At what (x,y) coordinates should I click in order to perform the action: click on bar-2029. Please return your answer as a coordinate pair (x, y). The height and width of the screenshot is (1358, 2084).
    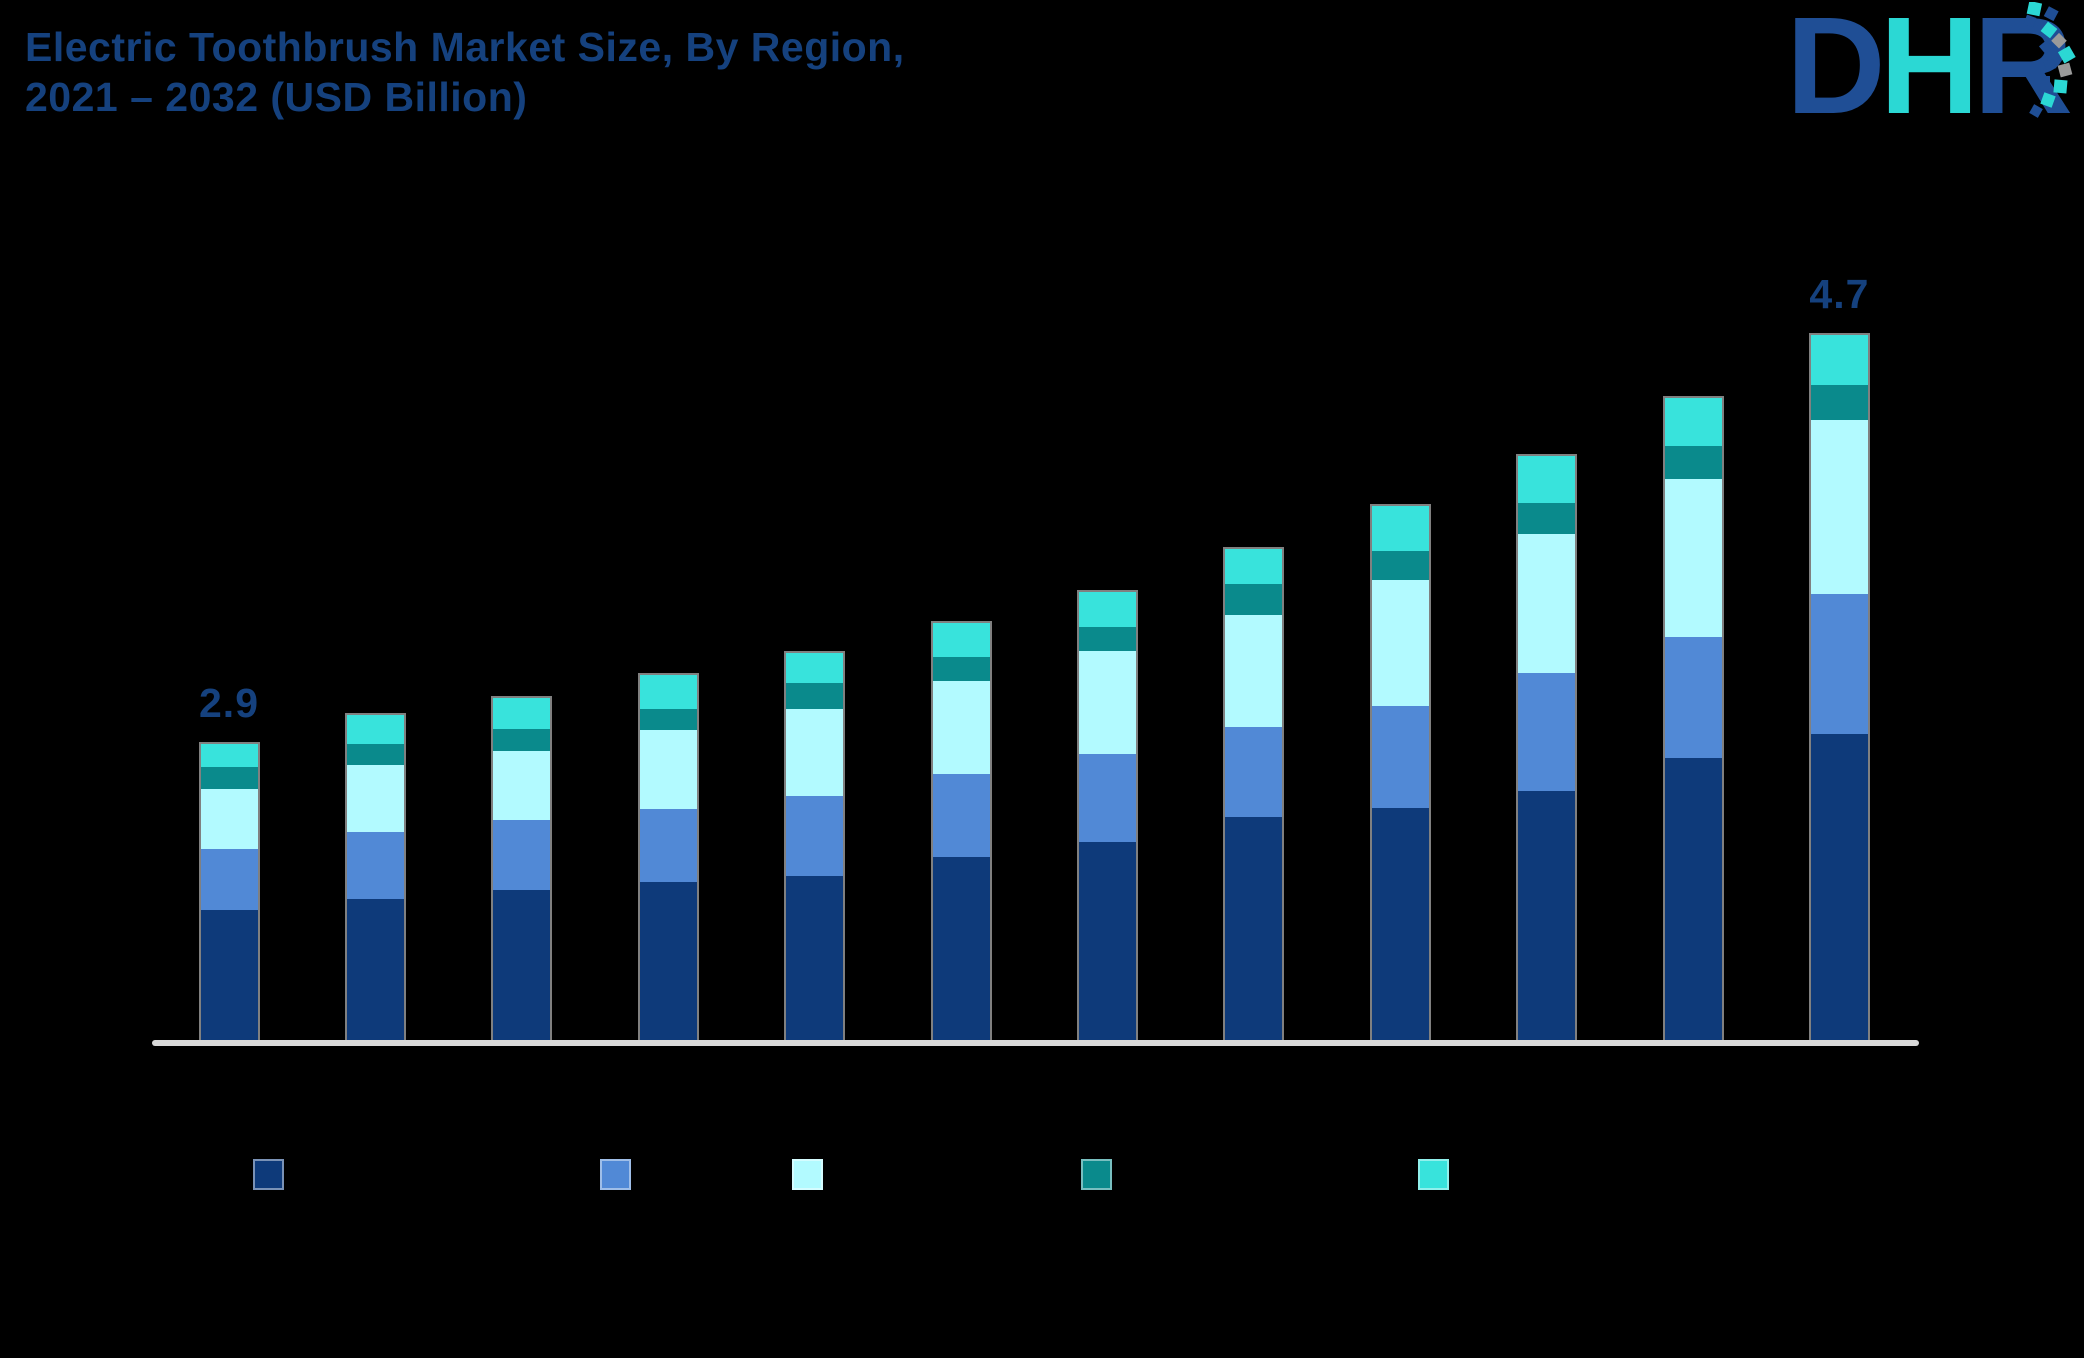
    Looking at the image, I should click on (1400, 773).